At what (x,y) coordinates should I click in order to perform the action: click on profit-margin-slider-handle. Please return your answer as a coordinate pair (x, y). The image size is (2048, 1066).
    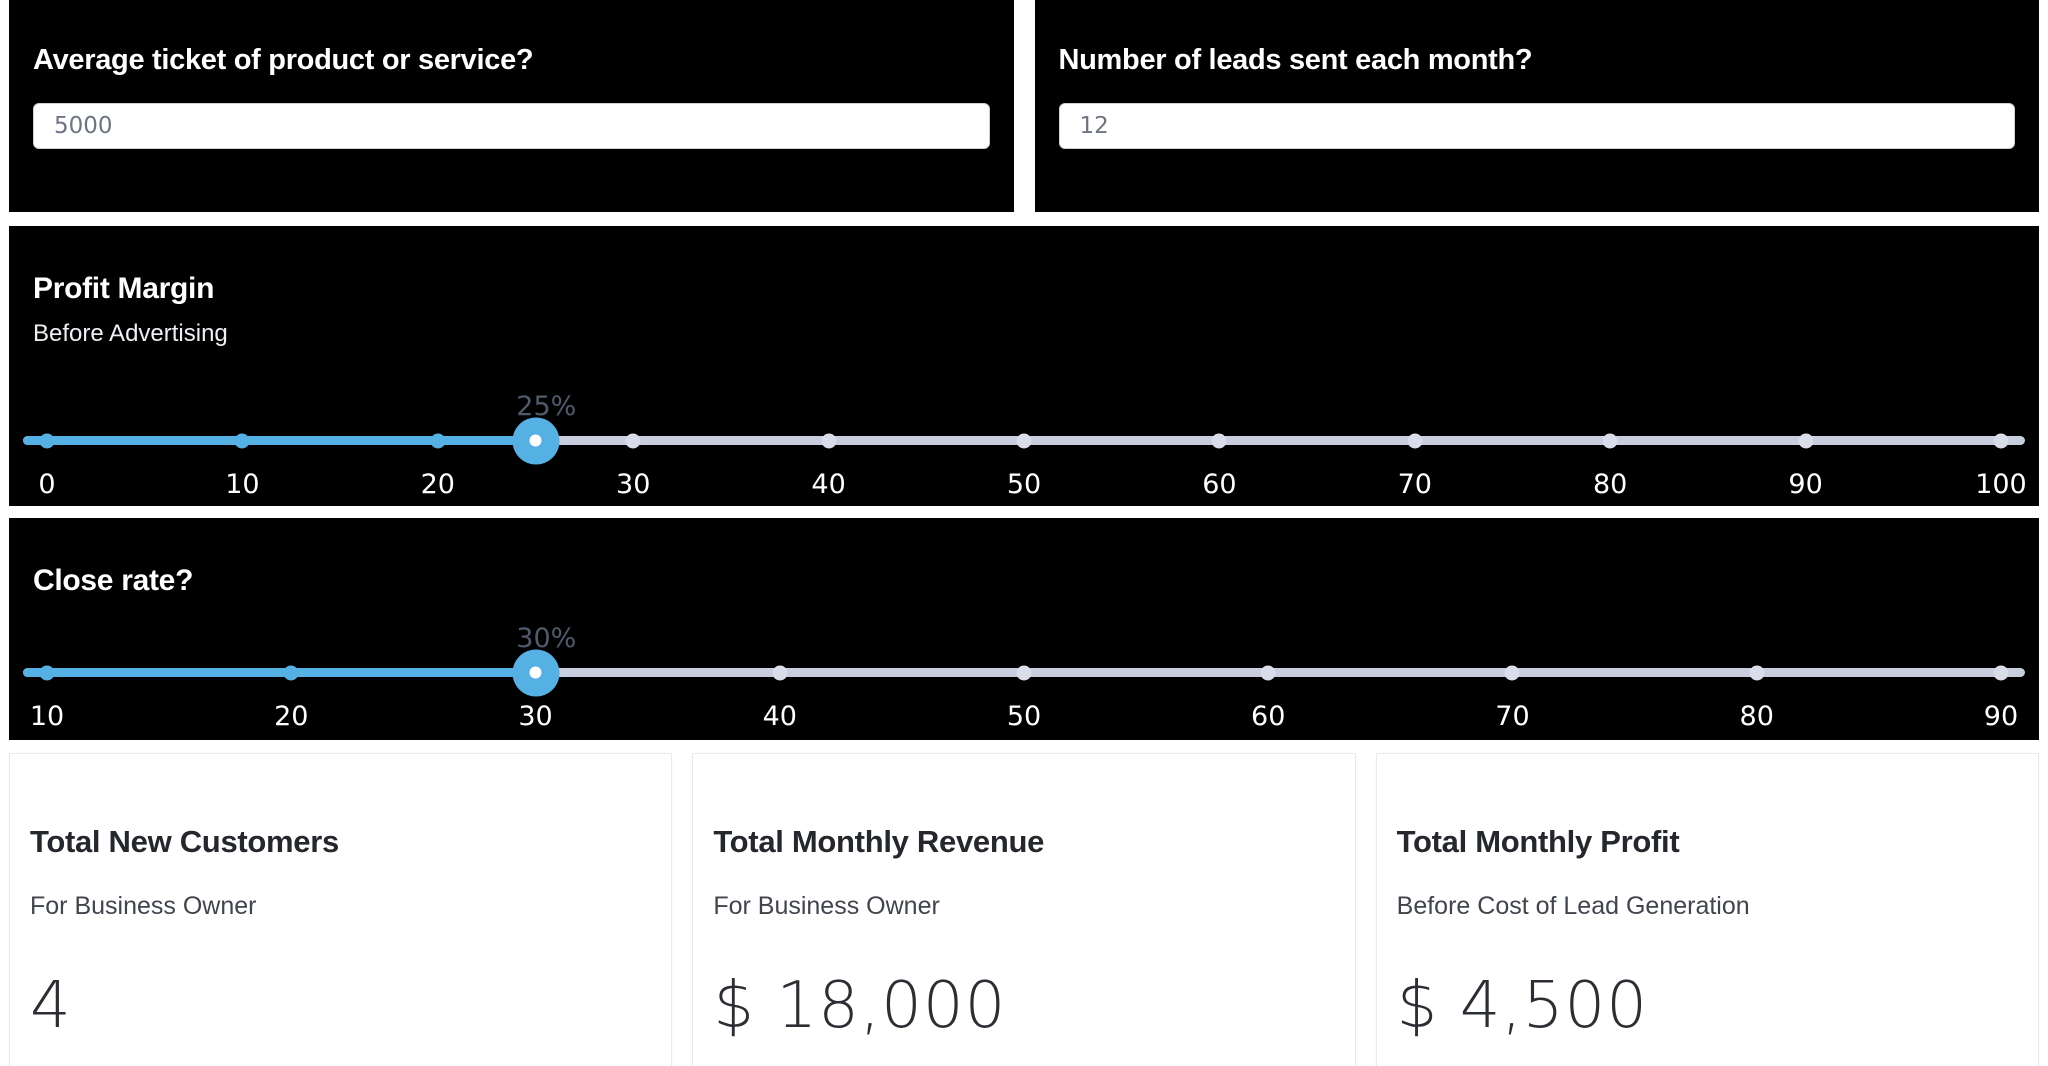
    Looking at the image, I should click on (535, 440).